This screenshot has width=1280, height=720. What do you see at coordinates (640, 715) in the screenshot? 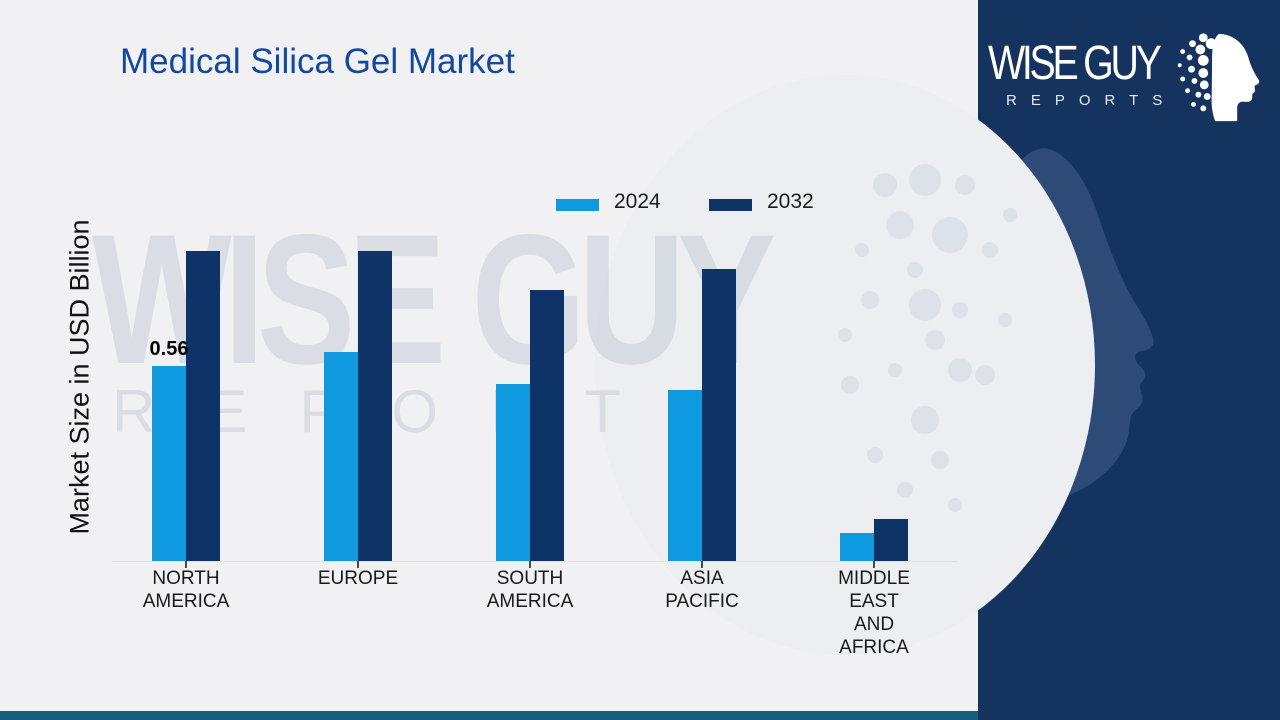
I see `footer-teal-strip` at bounding box center [640, 715].